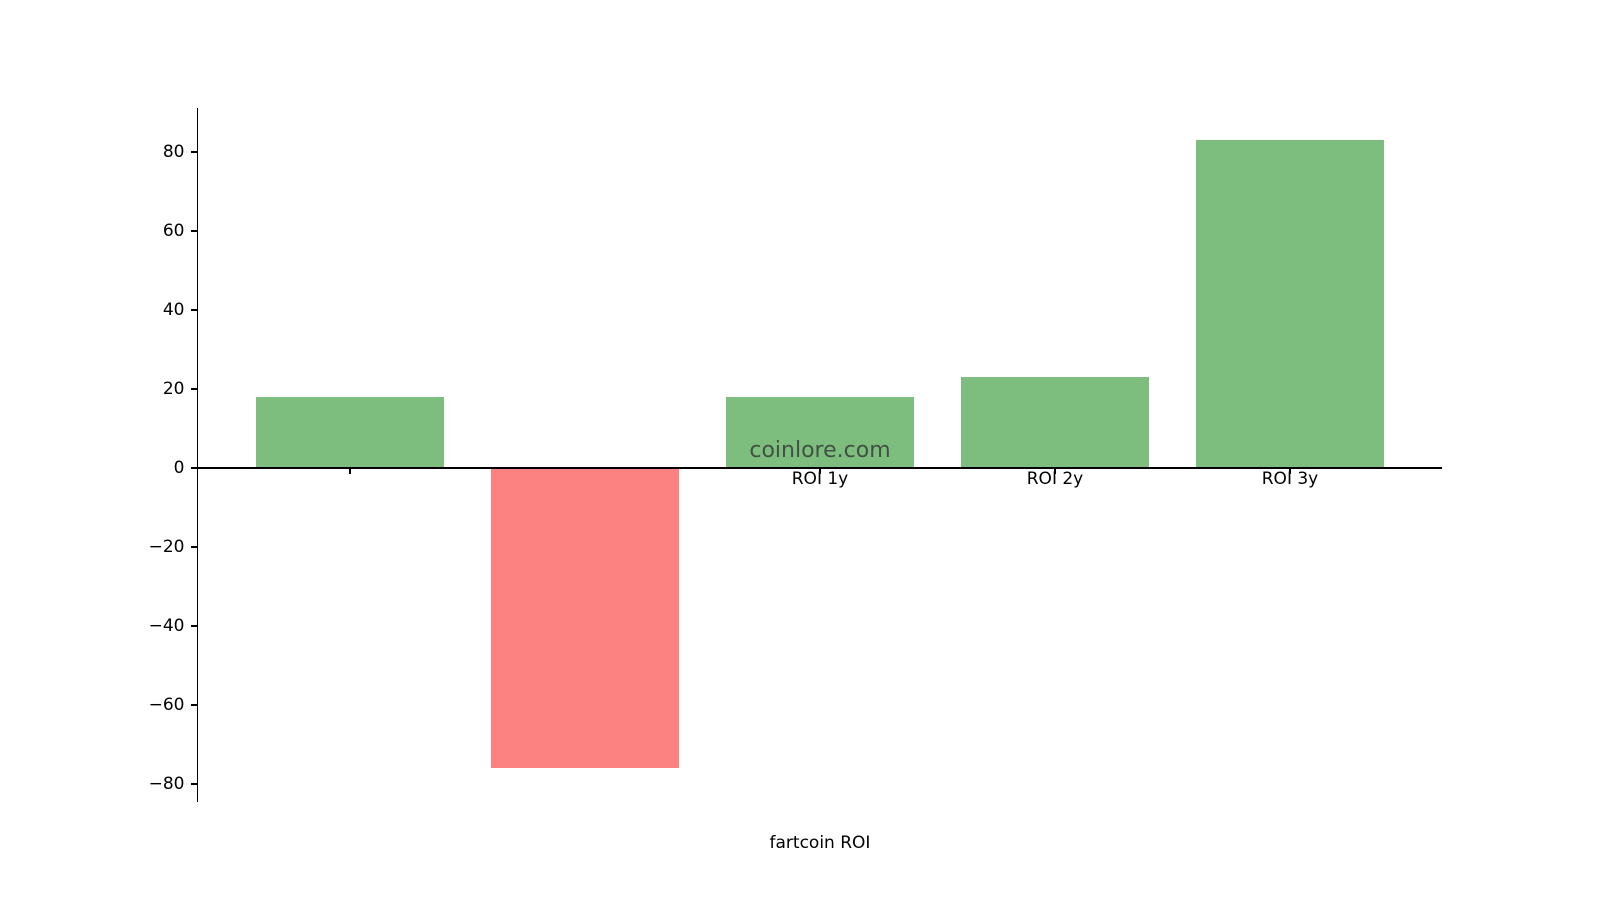 The width and height of the screenshot is (1600, 900). I want to click on x-tick-label: ROI 2y, so click(1055, 479).